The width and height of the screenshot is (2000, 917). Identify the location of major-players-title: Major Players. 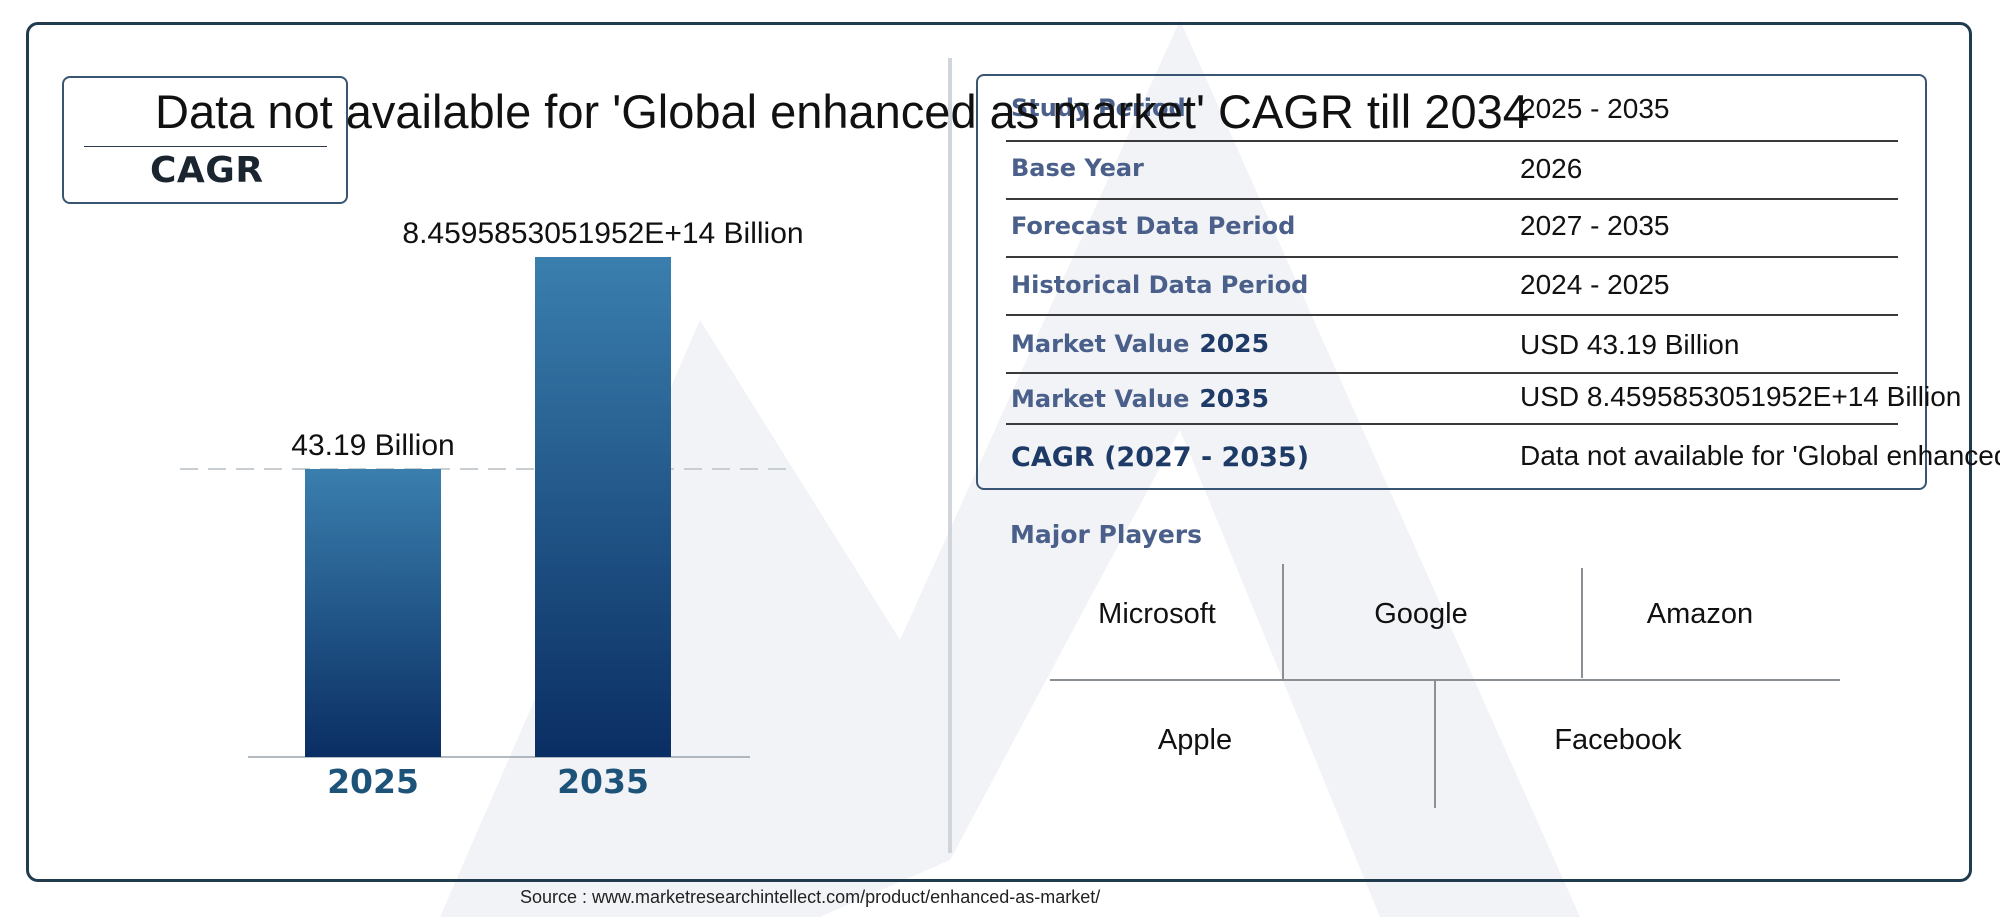
(1106, 534).